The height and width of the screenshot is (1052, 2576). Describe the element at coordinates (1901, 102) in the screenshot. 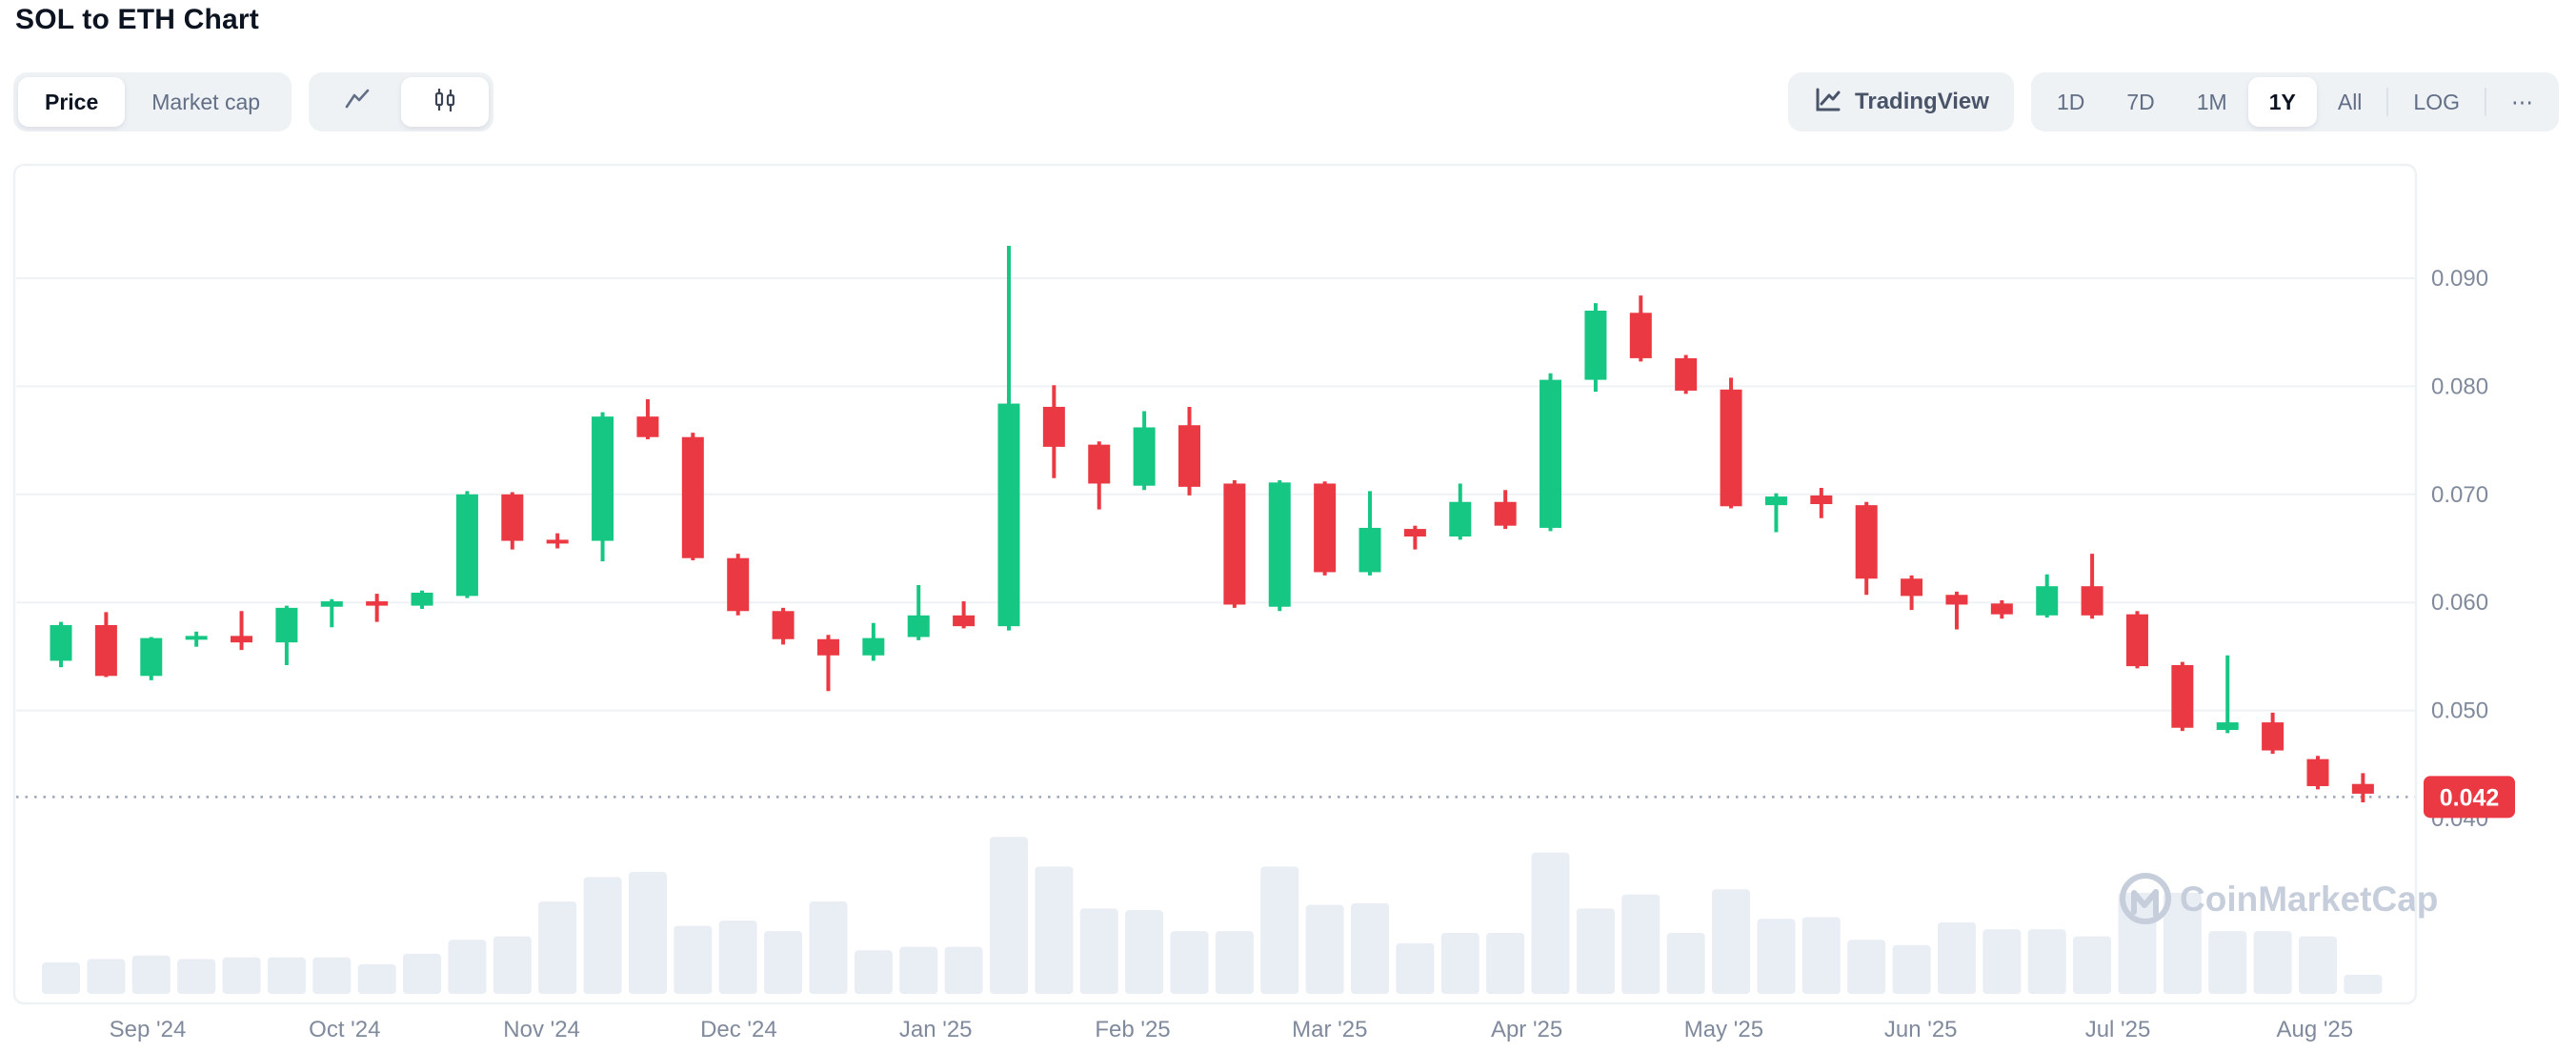

I see `tradingview-button: TradingView` at that location.